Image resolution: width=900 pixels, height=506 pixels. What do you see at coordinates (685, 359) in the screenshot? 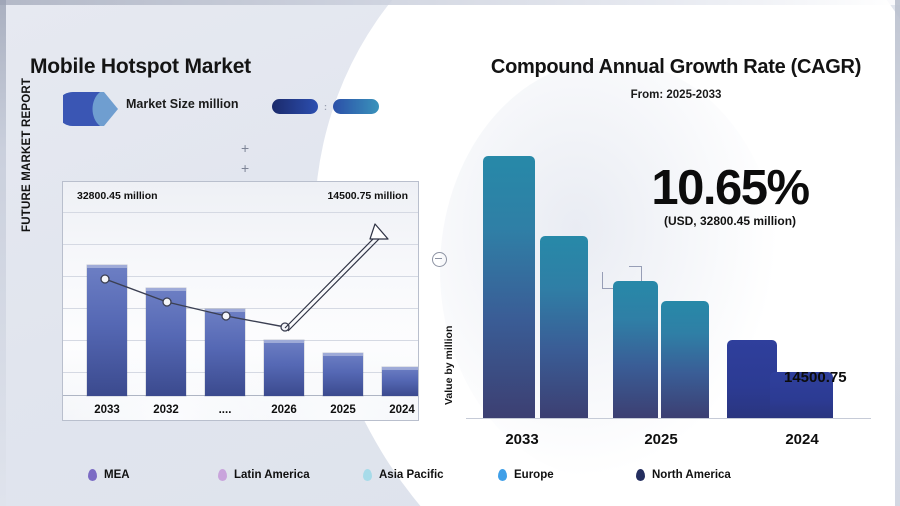
I see `right-bar-2025-secondary` at bounding box center [685, 359].